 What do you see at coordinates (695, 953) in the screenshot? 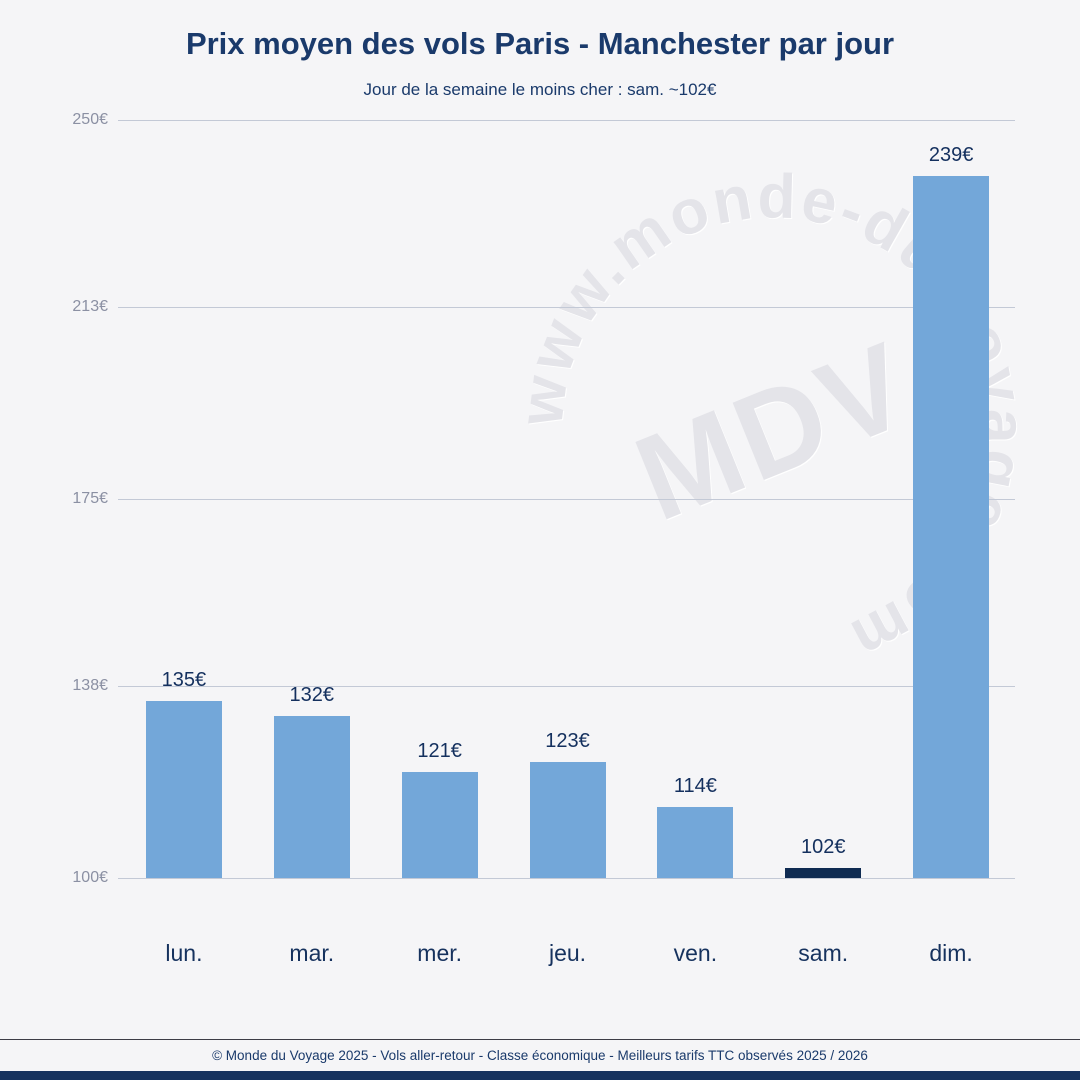
I see `x-tick-label: ven.` at bounding box center [695, 953].